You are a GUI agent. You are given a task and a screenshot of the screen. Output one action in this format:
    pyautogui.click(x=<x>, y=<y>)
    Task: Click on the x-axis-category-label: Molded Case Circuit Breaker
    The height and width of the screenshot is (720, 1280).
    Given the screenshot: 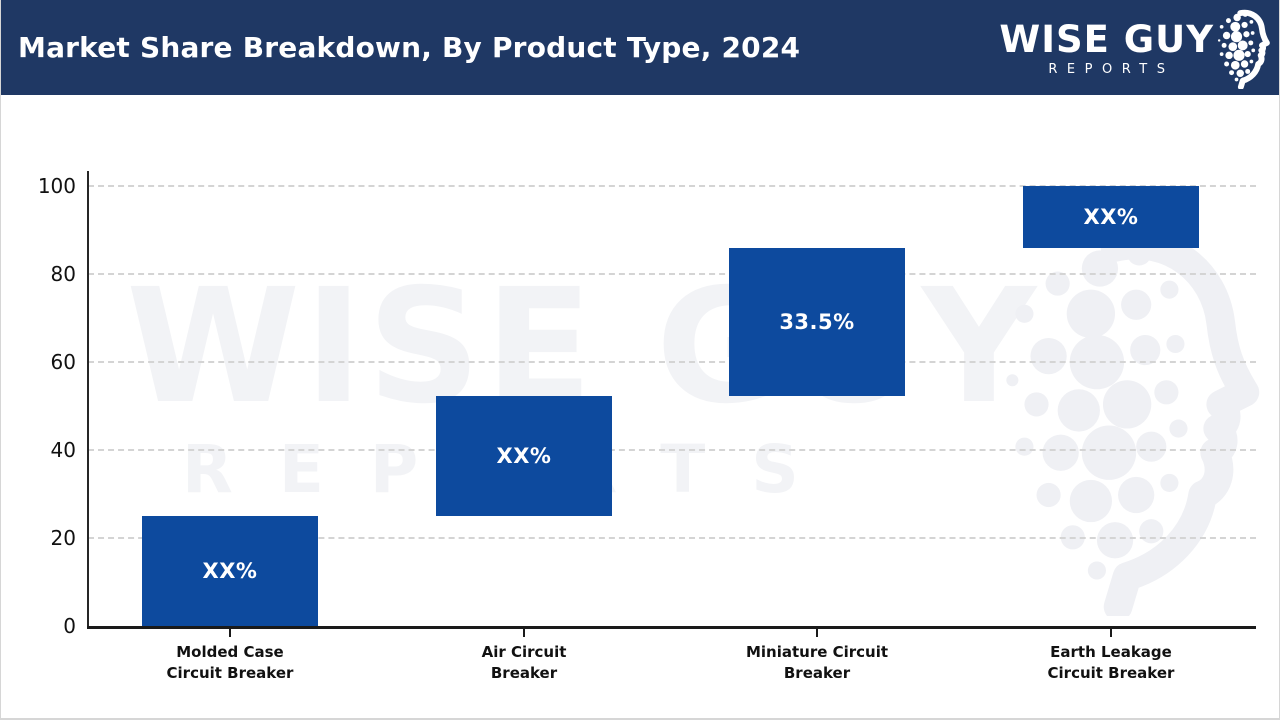 What is the action you would take?
    pyautogui.click(x=230, y=663)
    